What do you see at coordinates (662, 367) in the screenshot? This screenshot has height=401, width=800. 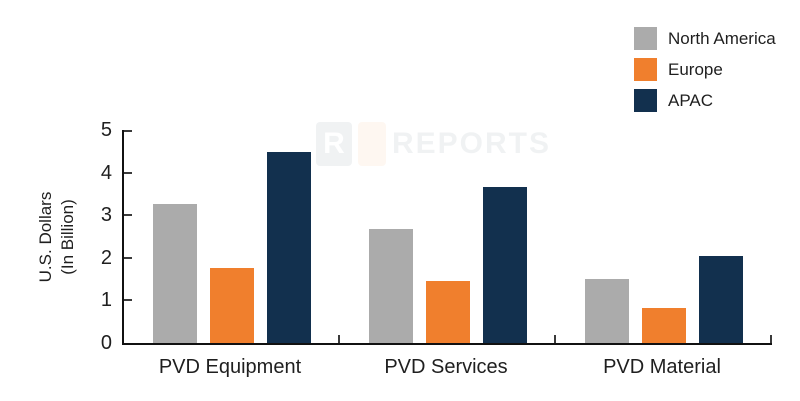 I see `x-category-label-pvd-material: PVD Material` at bounding box center [662, 367].